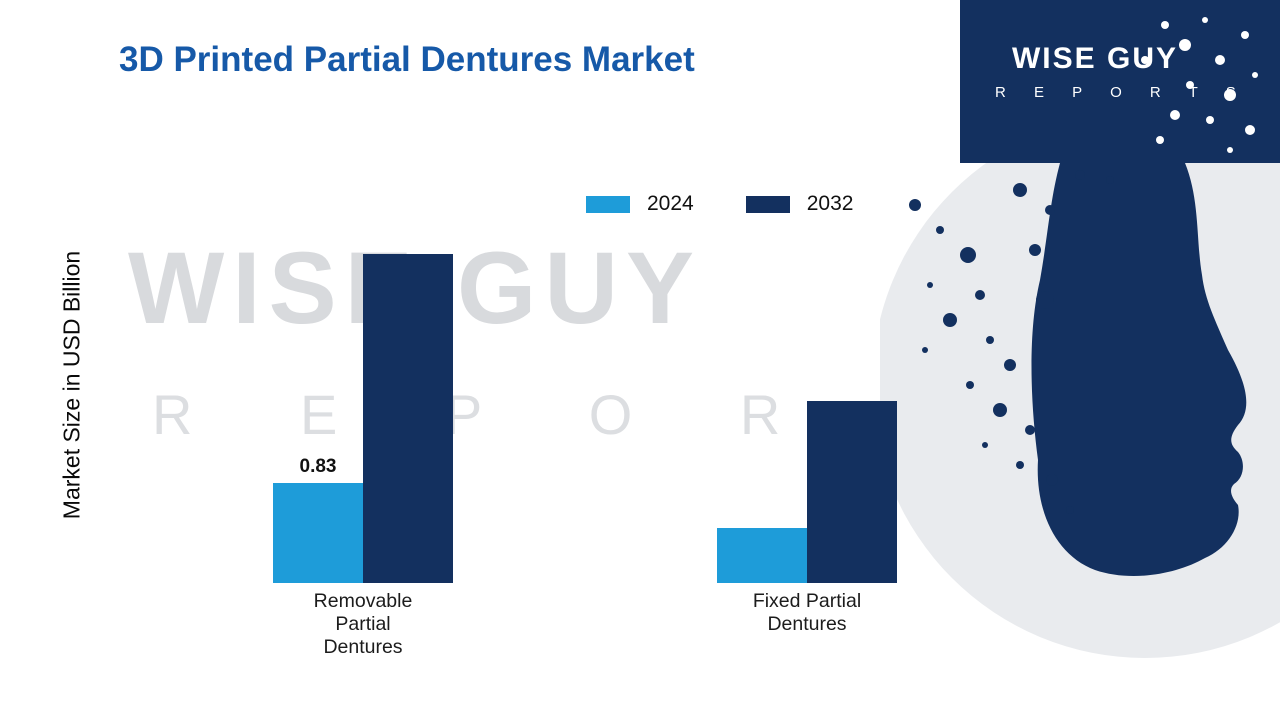 The width and height of the screenshot is (1280, 720). What do you see at coordinates (799, 204) in the screenshot?
I see `legend-item-2032: 2032` at bounding box center [799, 204].